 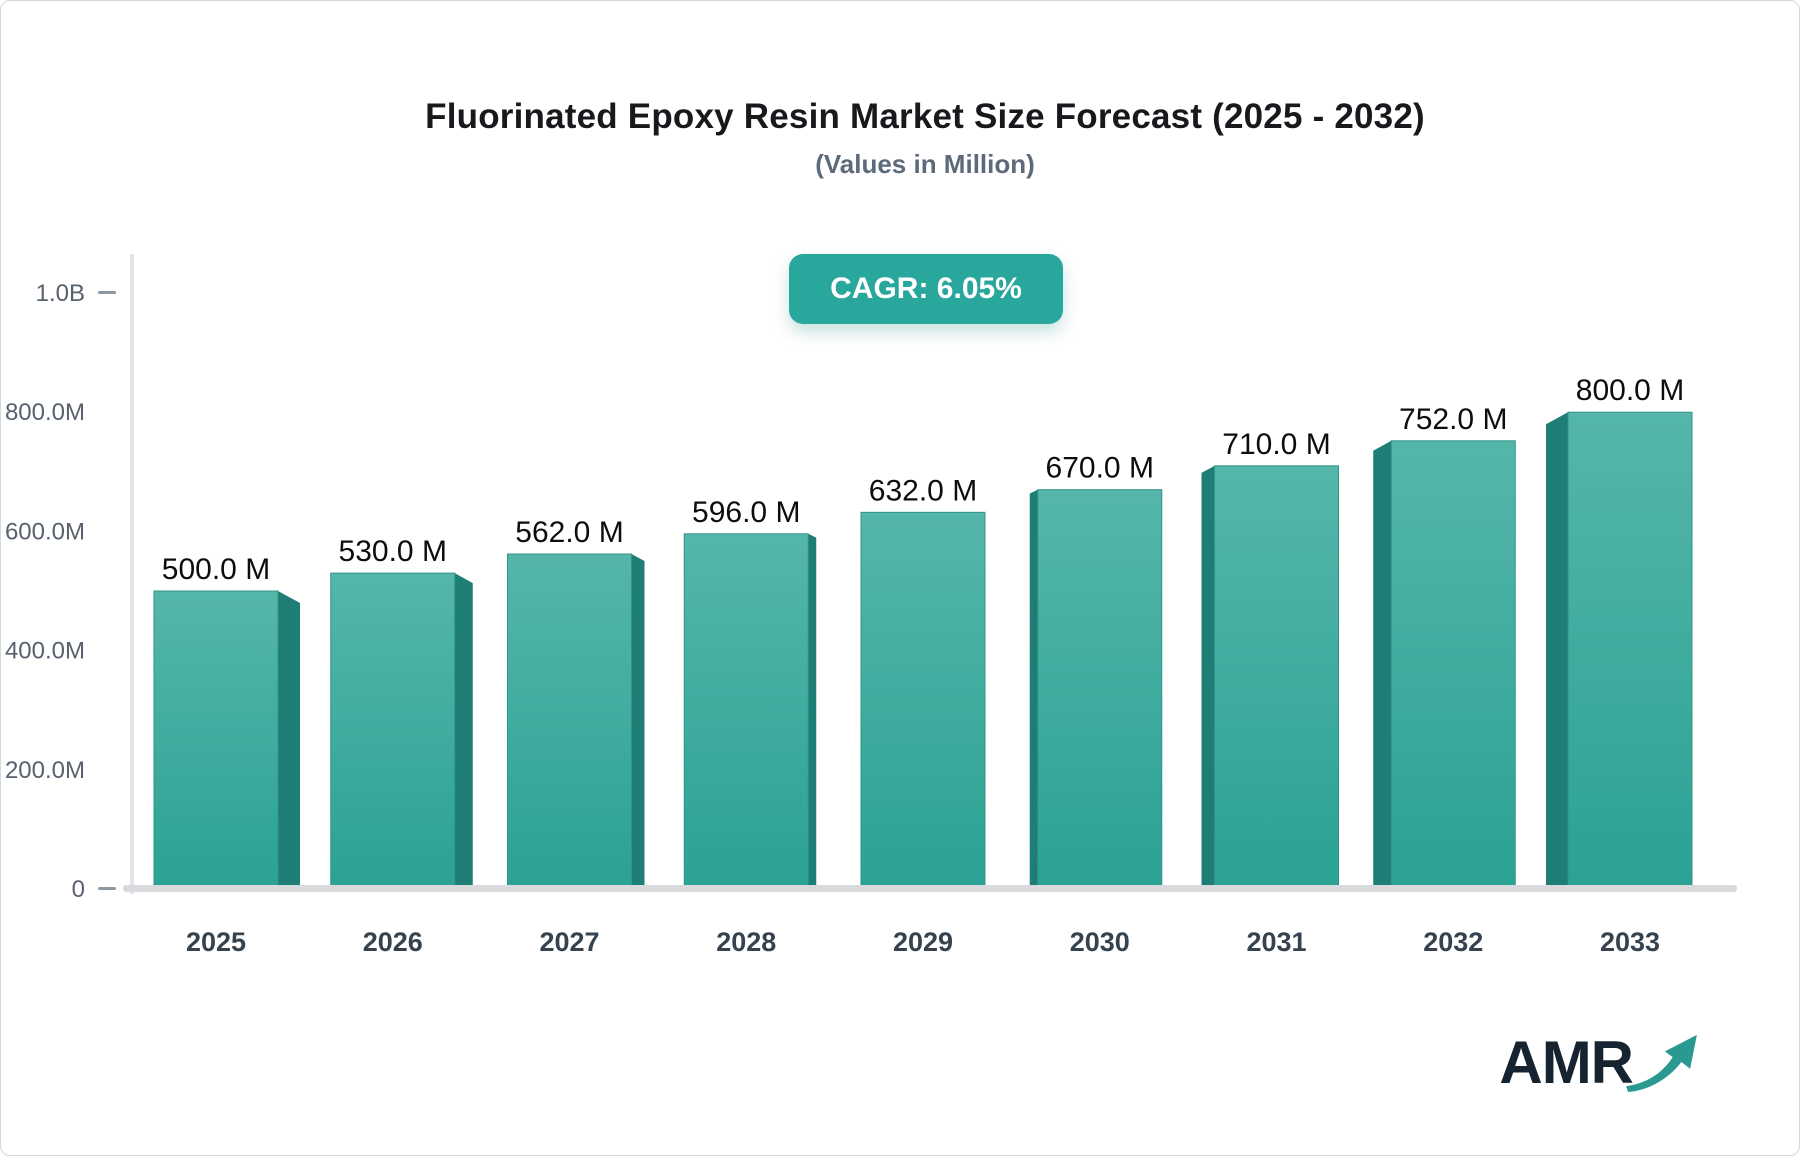 What do you see at coordinates (923, 942) in the screenshot?
I see `x-axis-label: 2029` at bounding box center [923, 942].